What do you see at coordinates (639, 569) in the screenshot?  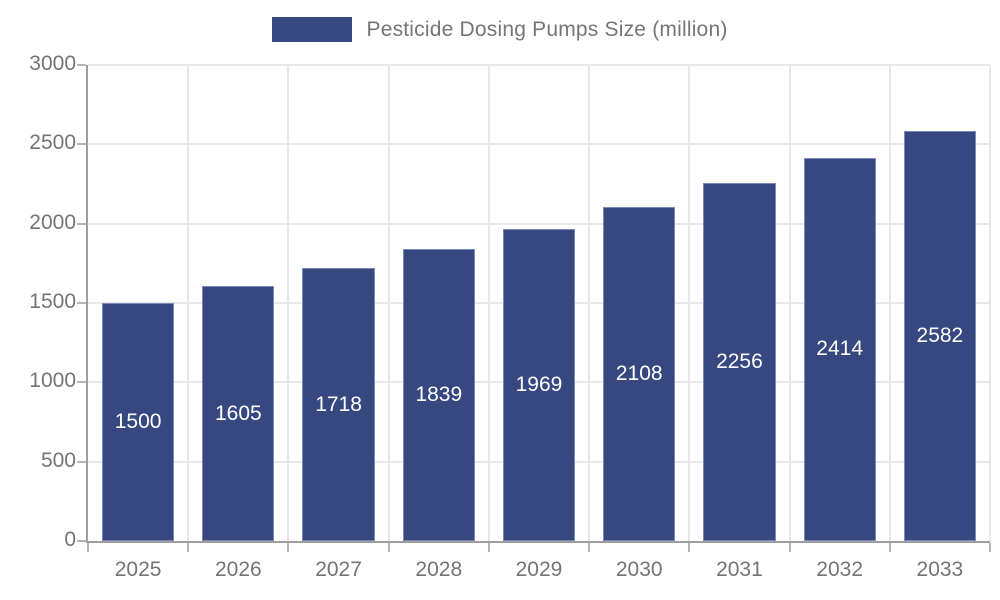 I see `x-axis-tick-label: 2030` at bounding box center [639, 569].